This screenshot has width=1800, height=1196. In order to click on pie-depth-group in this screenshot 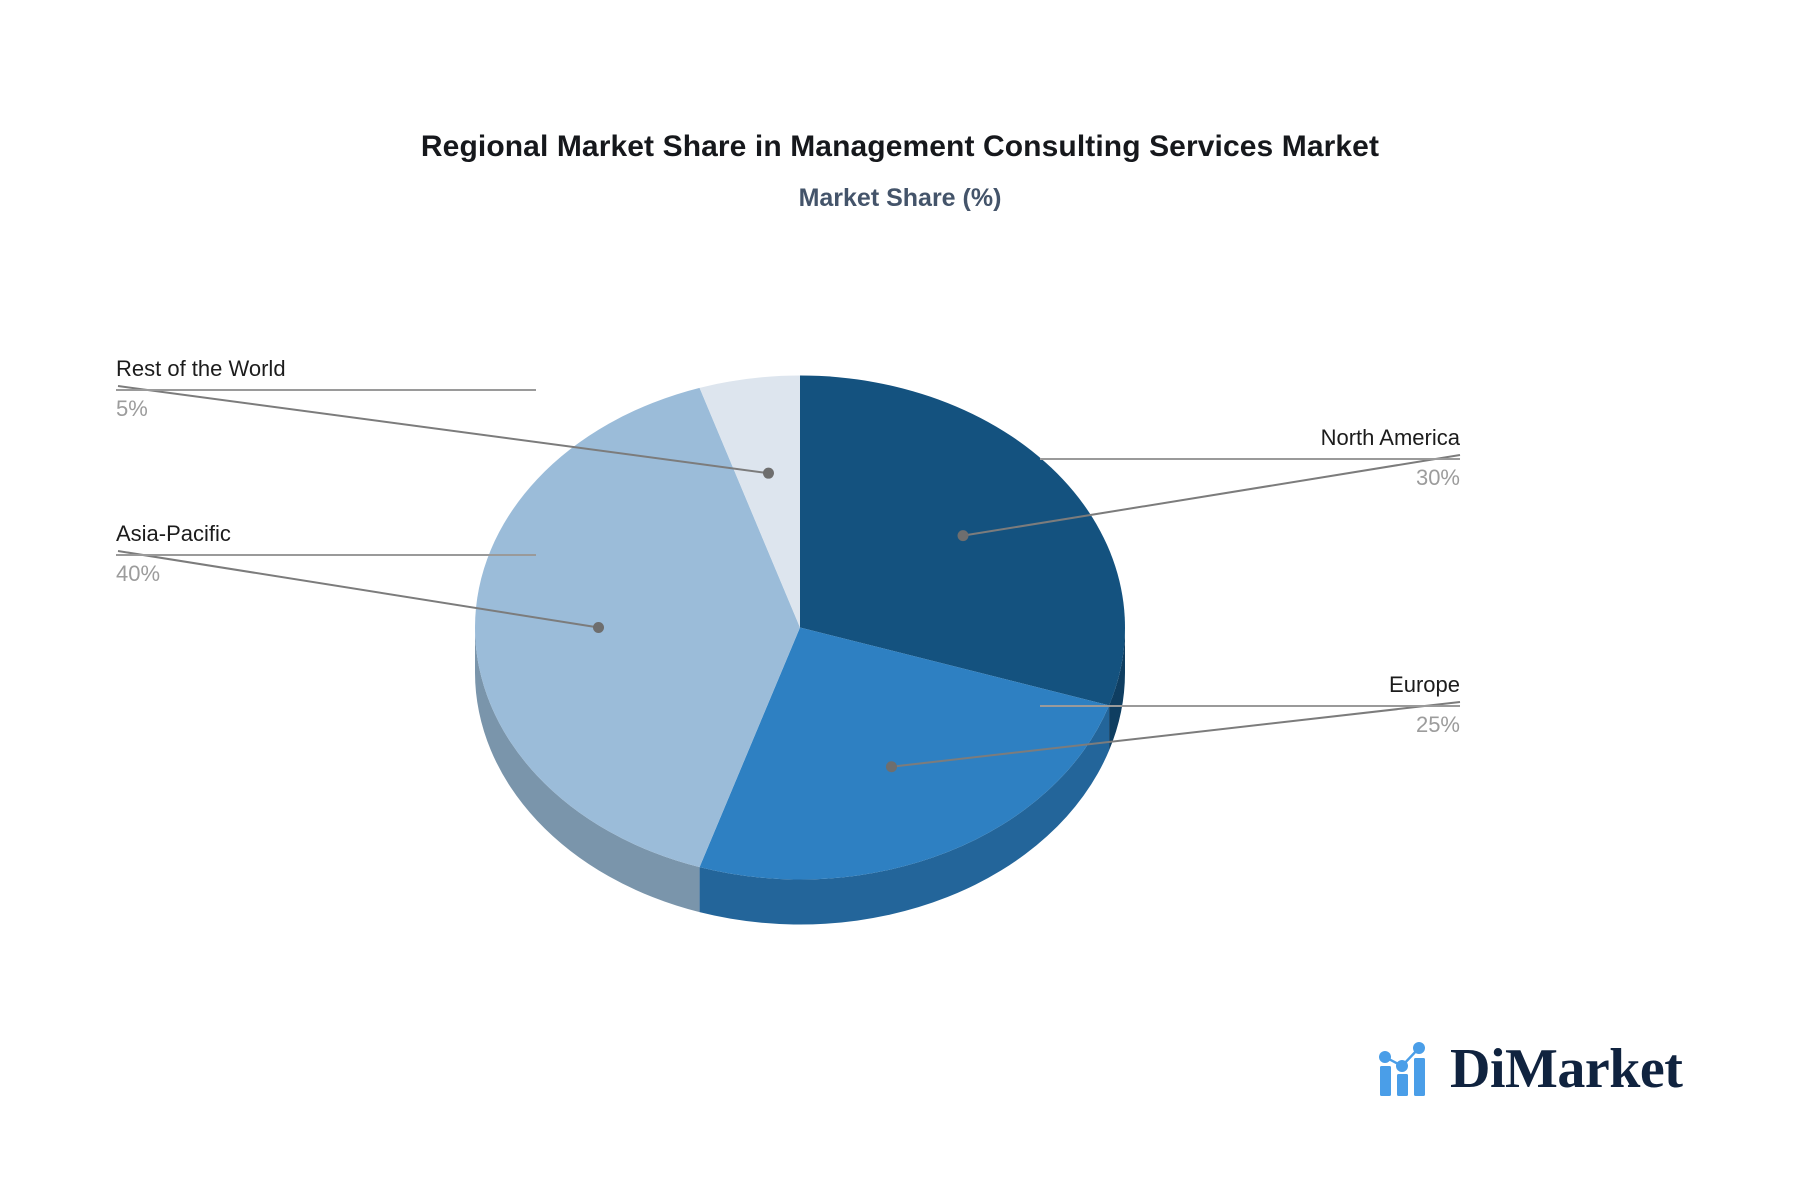, I will do `click(800, 776)`.